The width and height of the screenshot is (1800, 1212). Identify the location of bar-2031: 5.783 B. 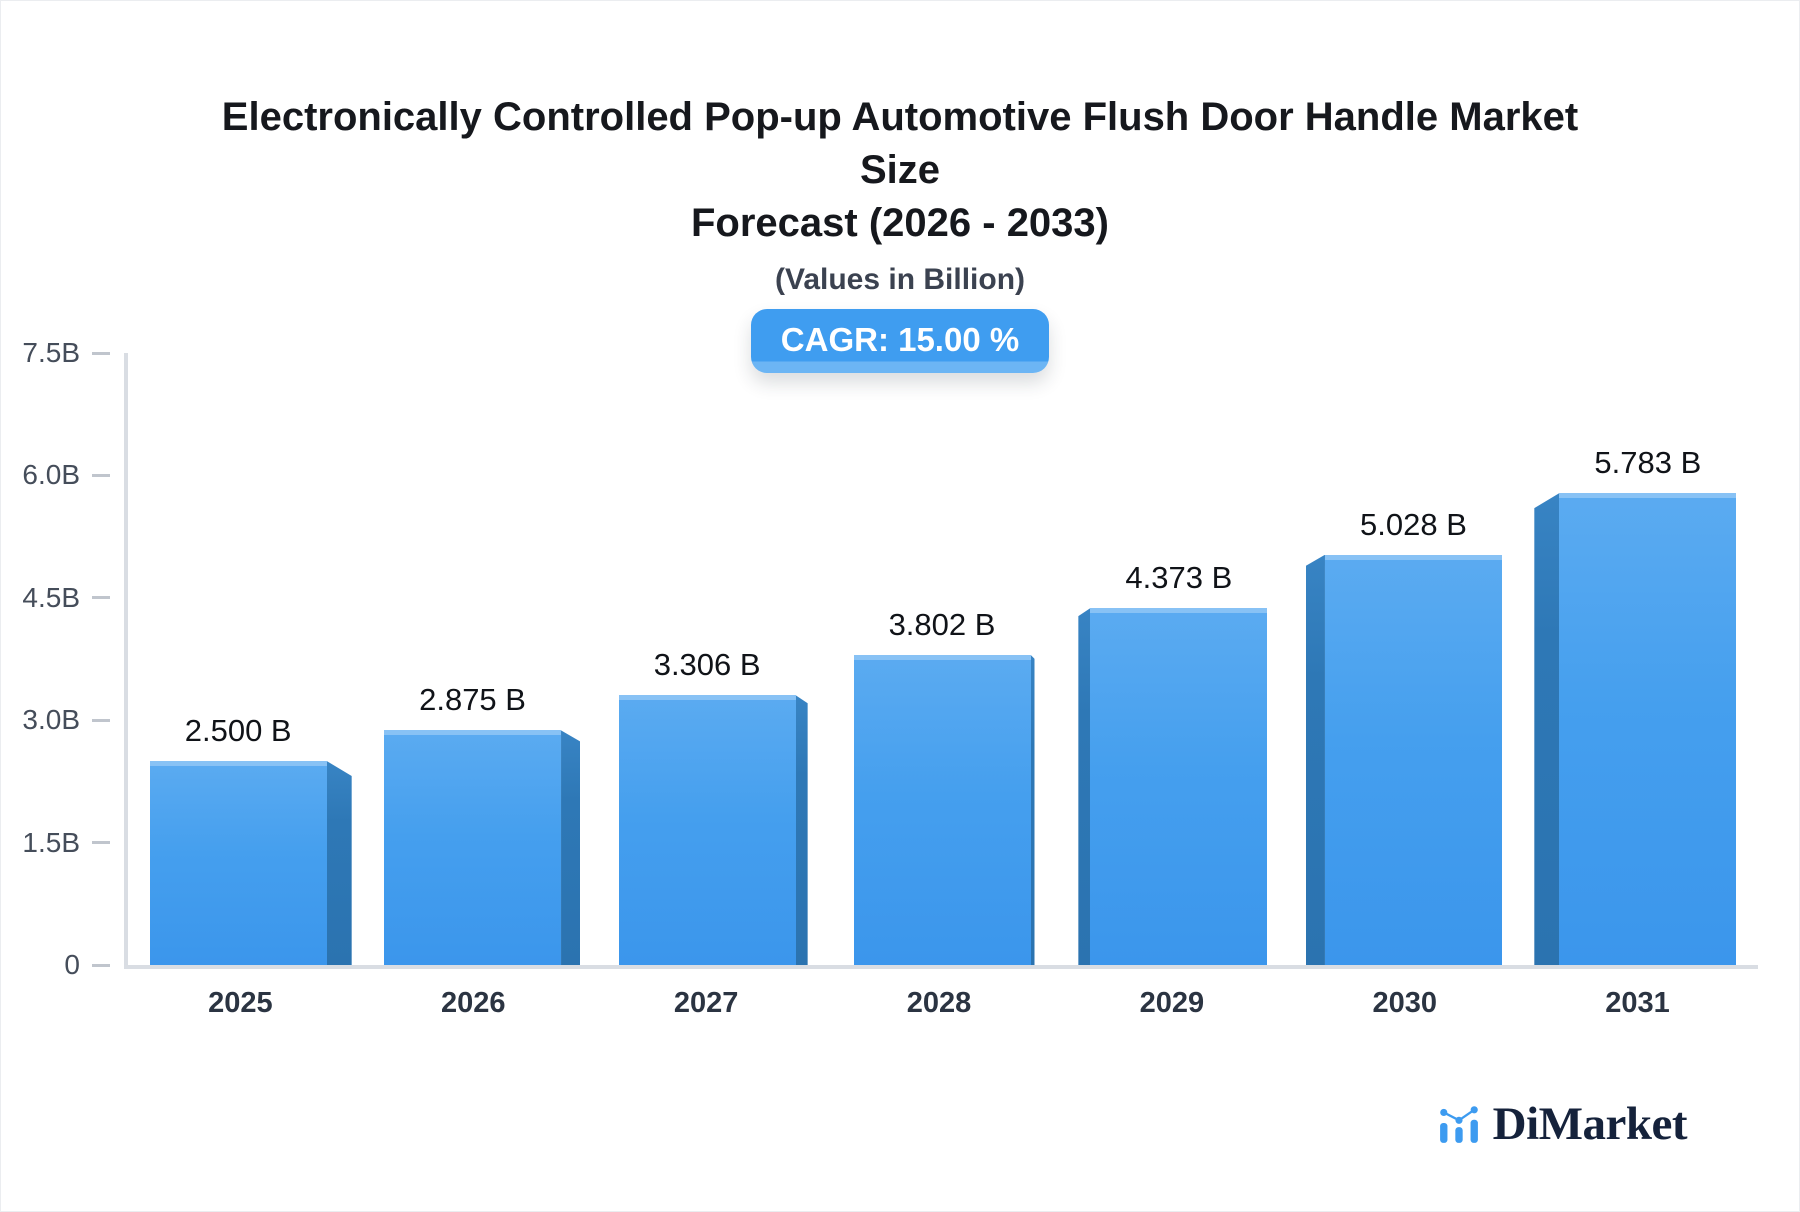
(1635, 705).